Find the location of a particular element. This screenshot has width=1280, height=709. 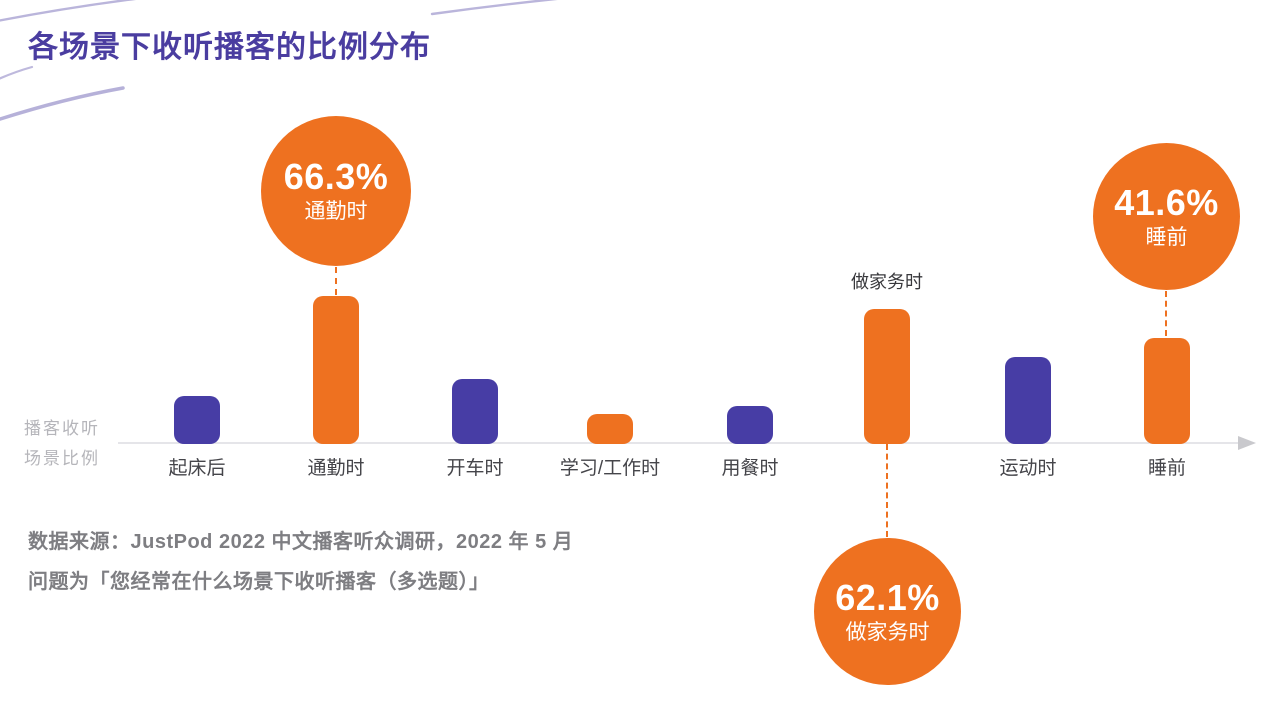

callout-bubble-housework: 62.1% 做家务时 is located at coordinates (887, 611).